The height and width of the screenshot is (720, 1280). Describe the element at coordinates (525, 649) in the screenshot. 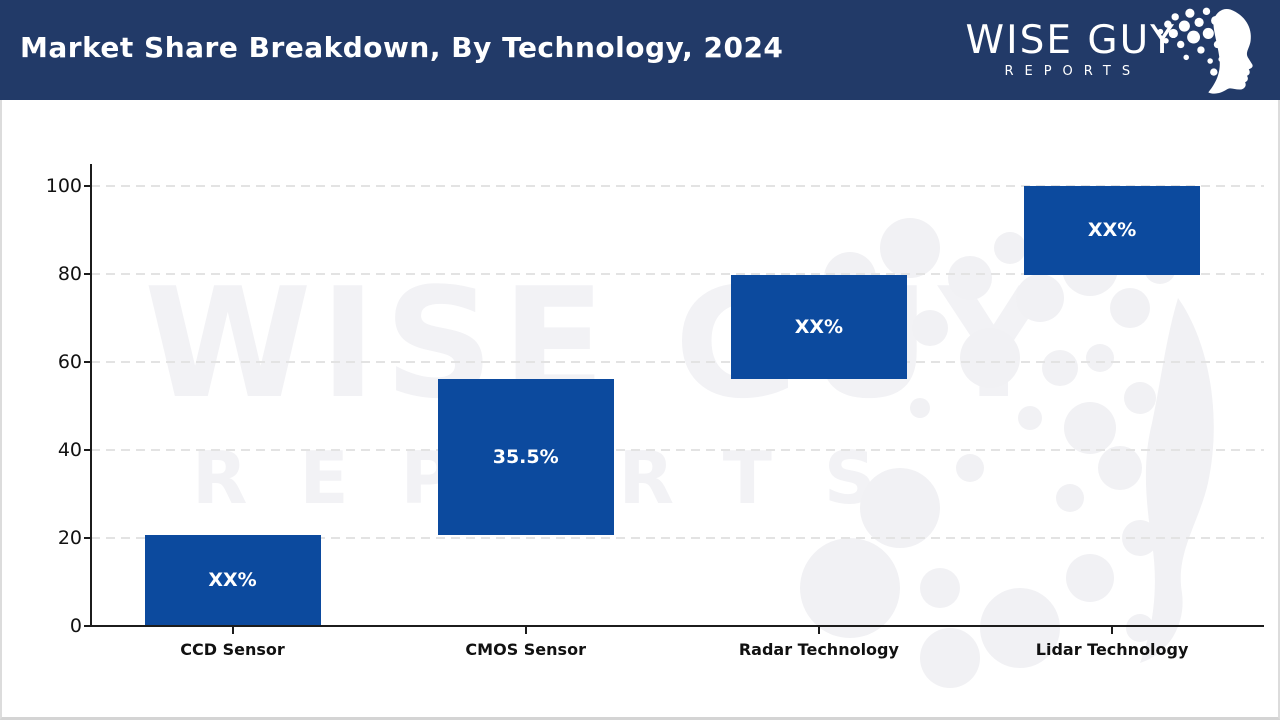

I see `category-label: CMOS Sensor` at that location.